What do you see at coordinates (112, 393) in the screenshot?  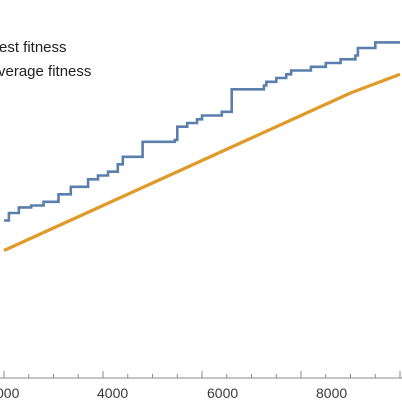 I see `x-tick-label-4000: 4000` at bounding box center [112, 393].